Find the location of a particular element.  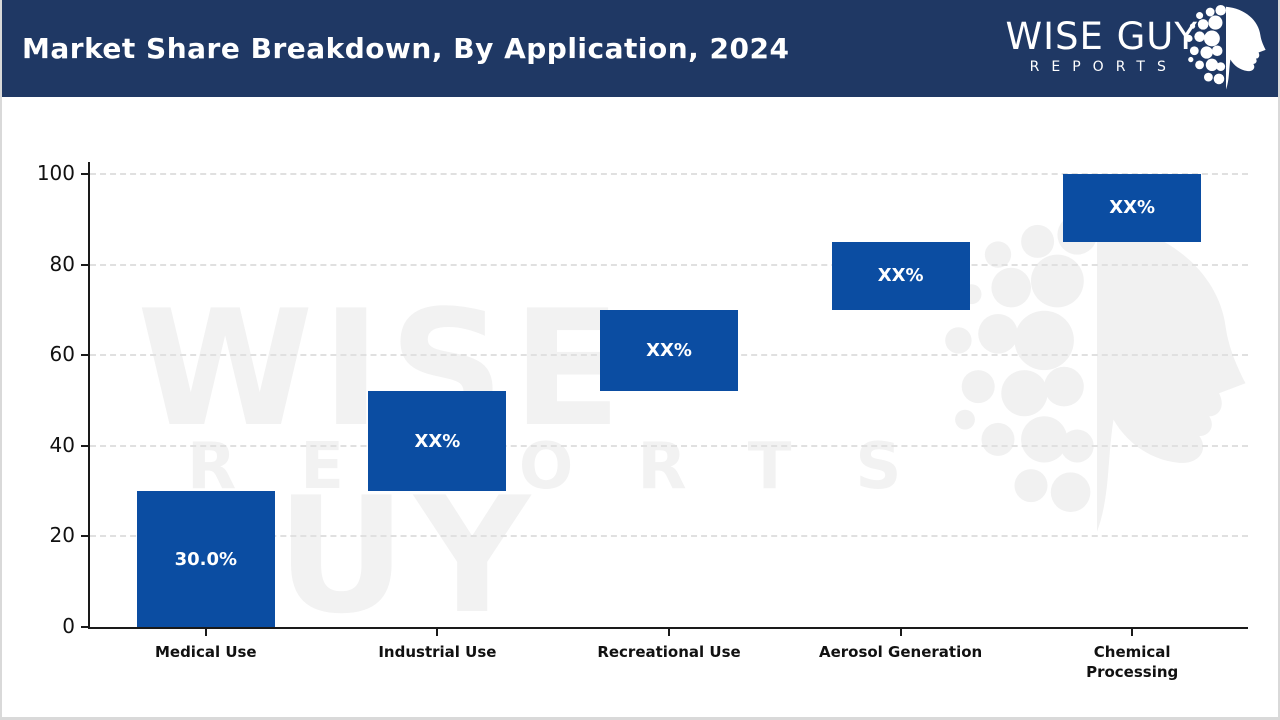

y-tick-label: 20 is located at coordinates (62, 535).